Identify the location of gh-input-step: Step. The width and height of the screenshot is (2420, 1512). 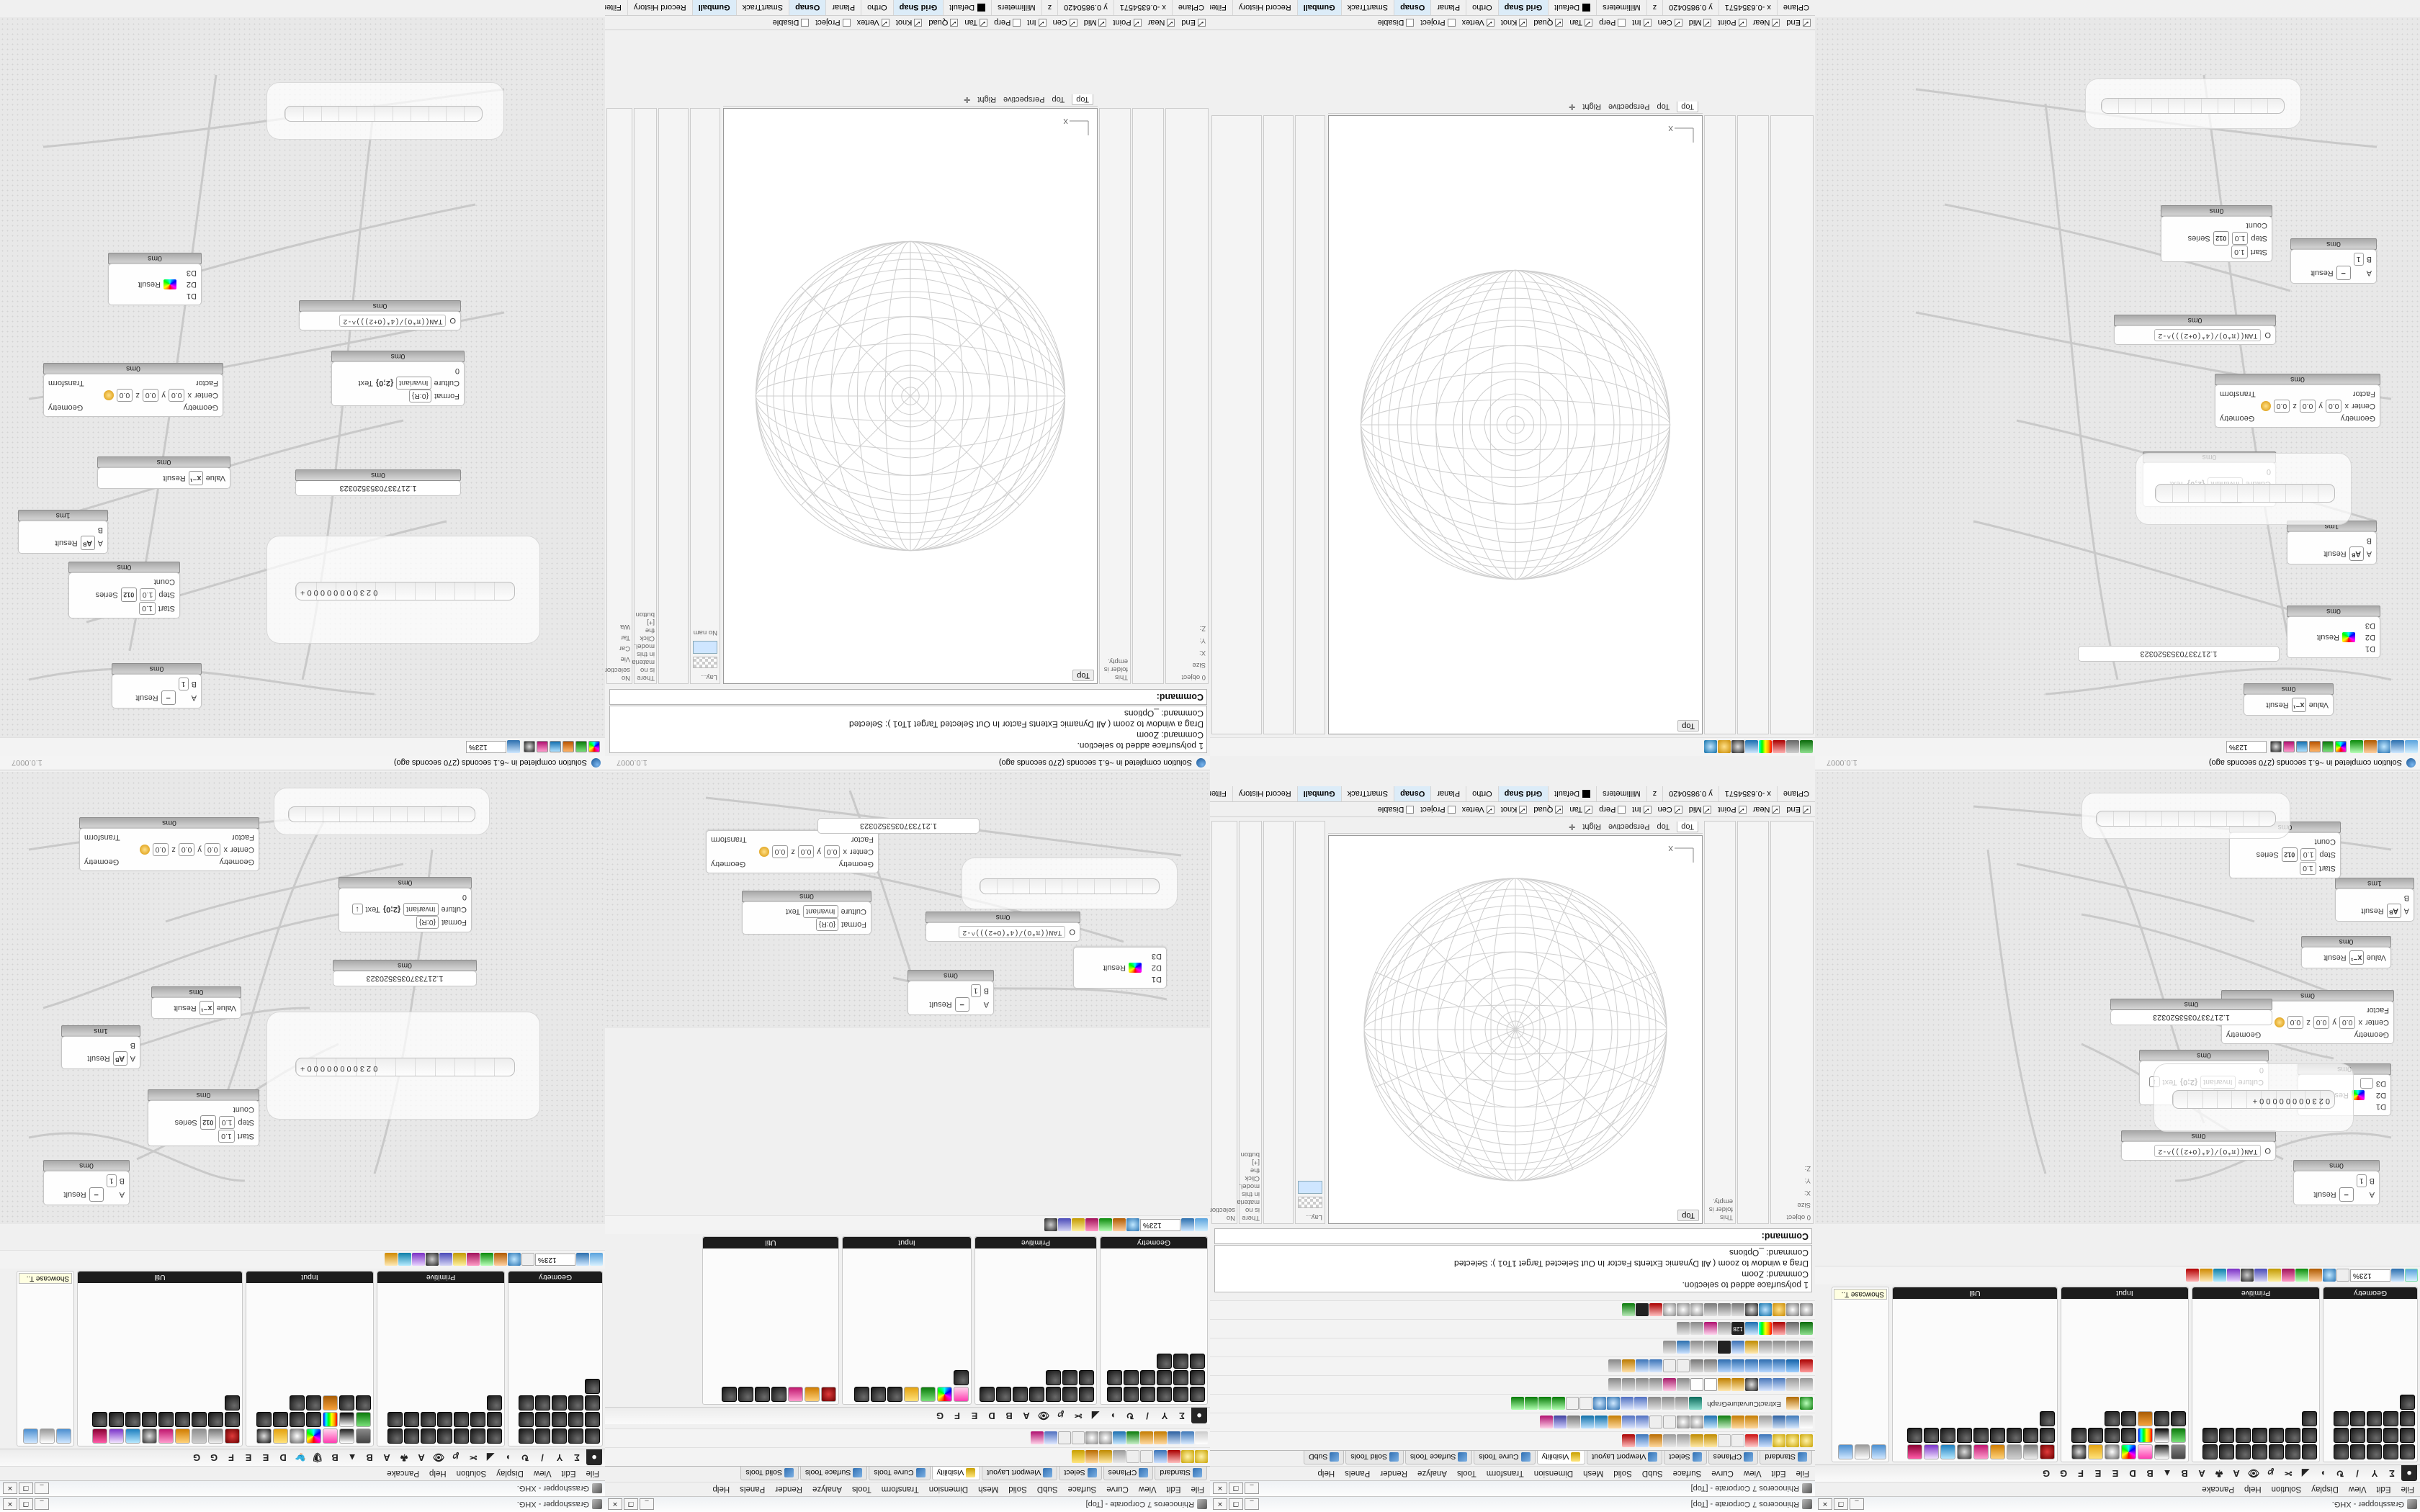
(166, 594).